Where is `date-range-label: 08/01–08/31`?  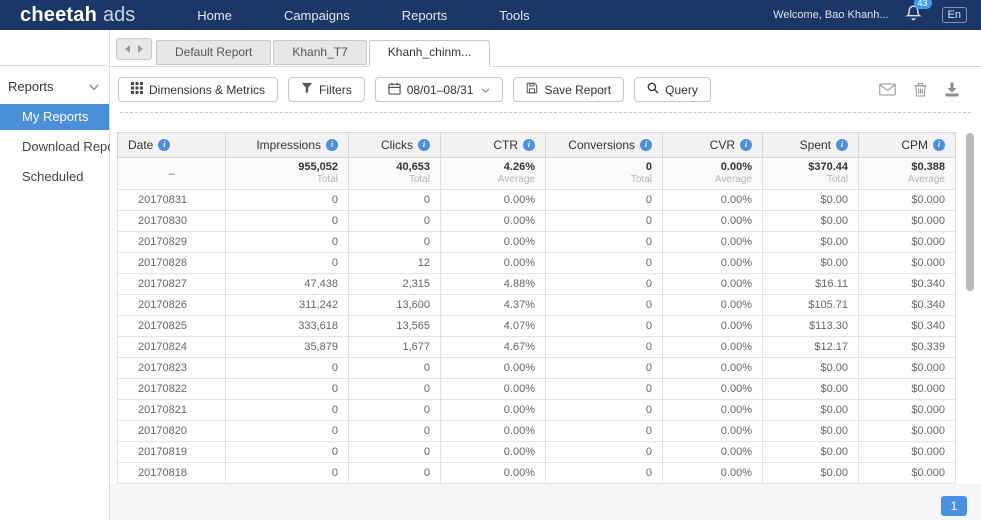
date-range-label: 08/01–08/31 is located at coordinates (440, 89).